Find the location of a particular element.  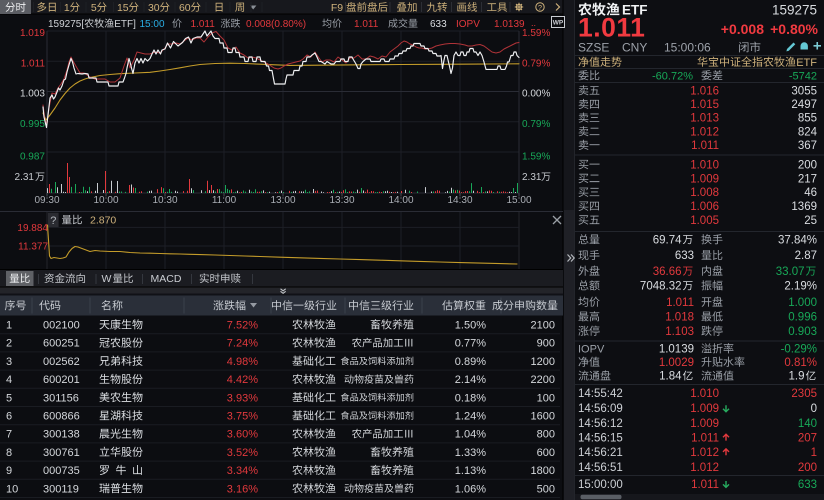

svg-text: 600251 is located at coordinates (61, 344).